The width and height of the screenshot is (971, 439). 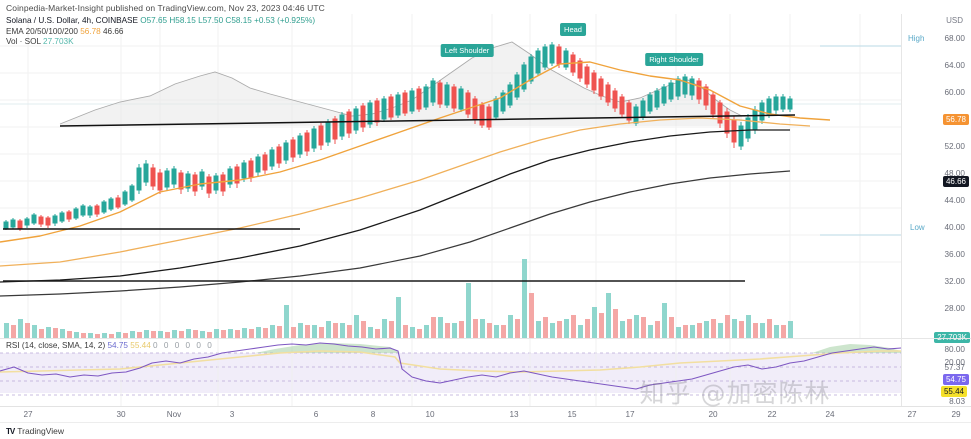 I want to click on tradingview-logo: TV TradingView, so click(x=35, y=431).